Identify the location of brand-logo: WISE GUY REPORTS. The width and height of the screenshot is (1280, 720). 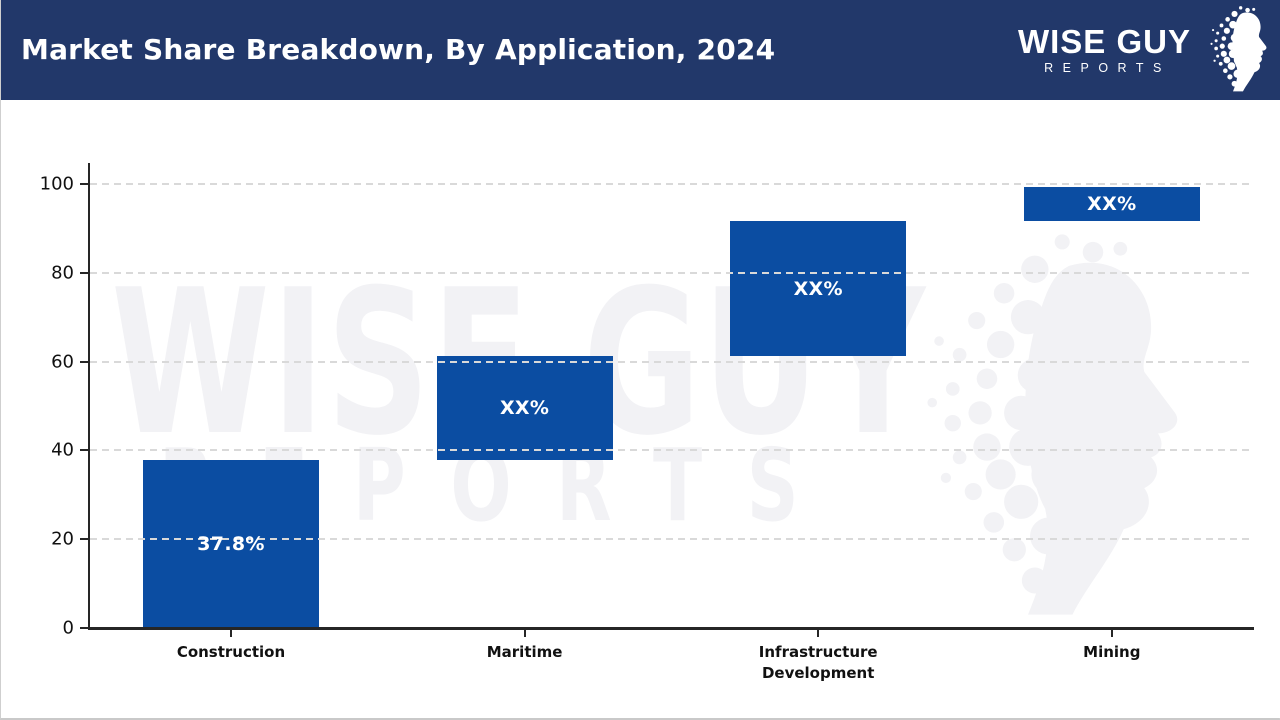
(1145, 50).